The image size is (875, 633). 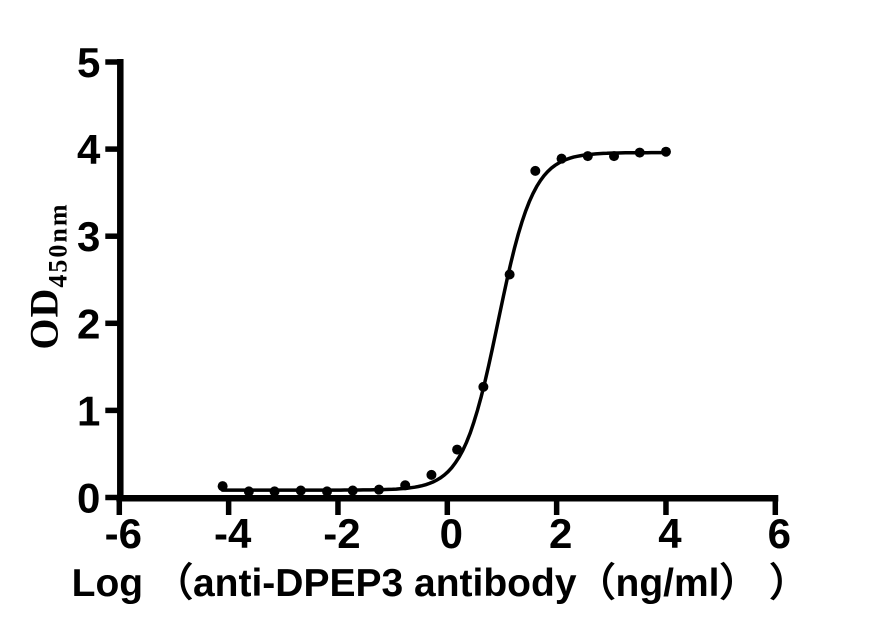 I want to click on y-axis-title-main: OD, so click(x=44, y=318).